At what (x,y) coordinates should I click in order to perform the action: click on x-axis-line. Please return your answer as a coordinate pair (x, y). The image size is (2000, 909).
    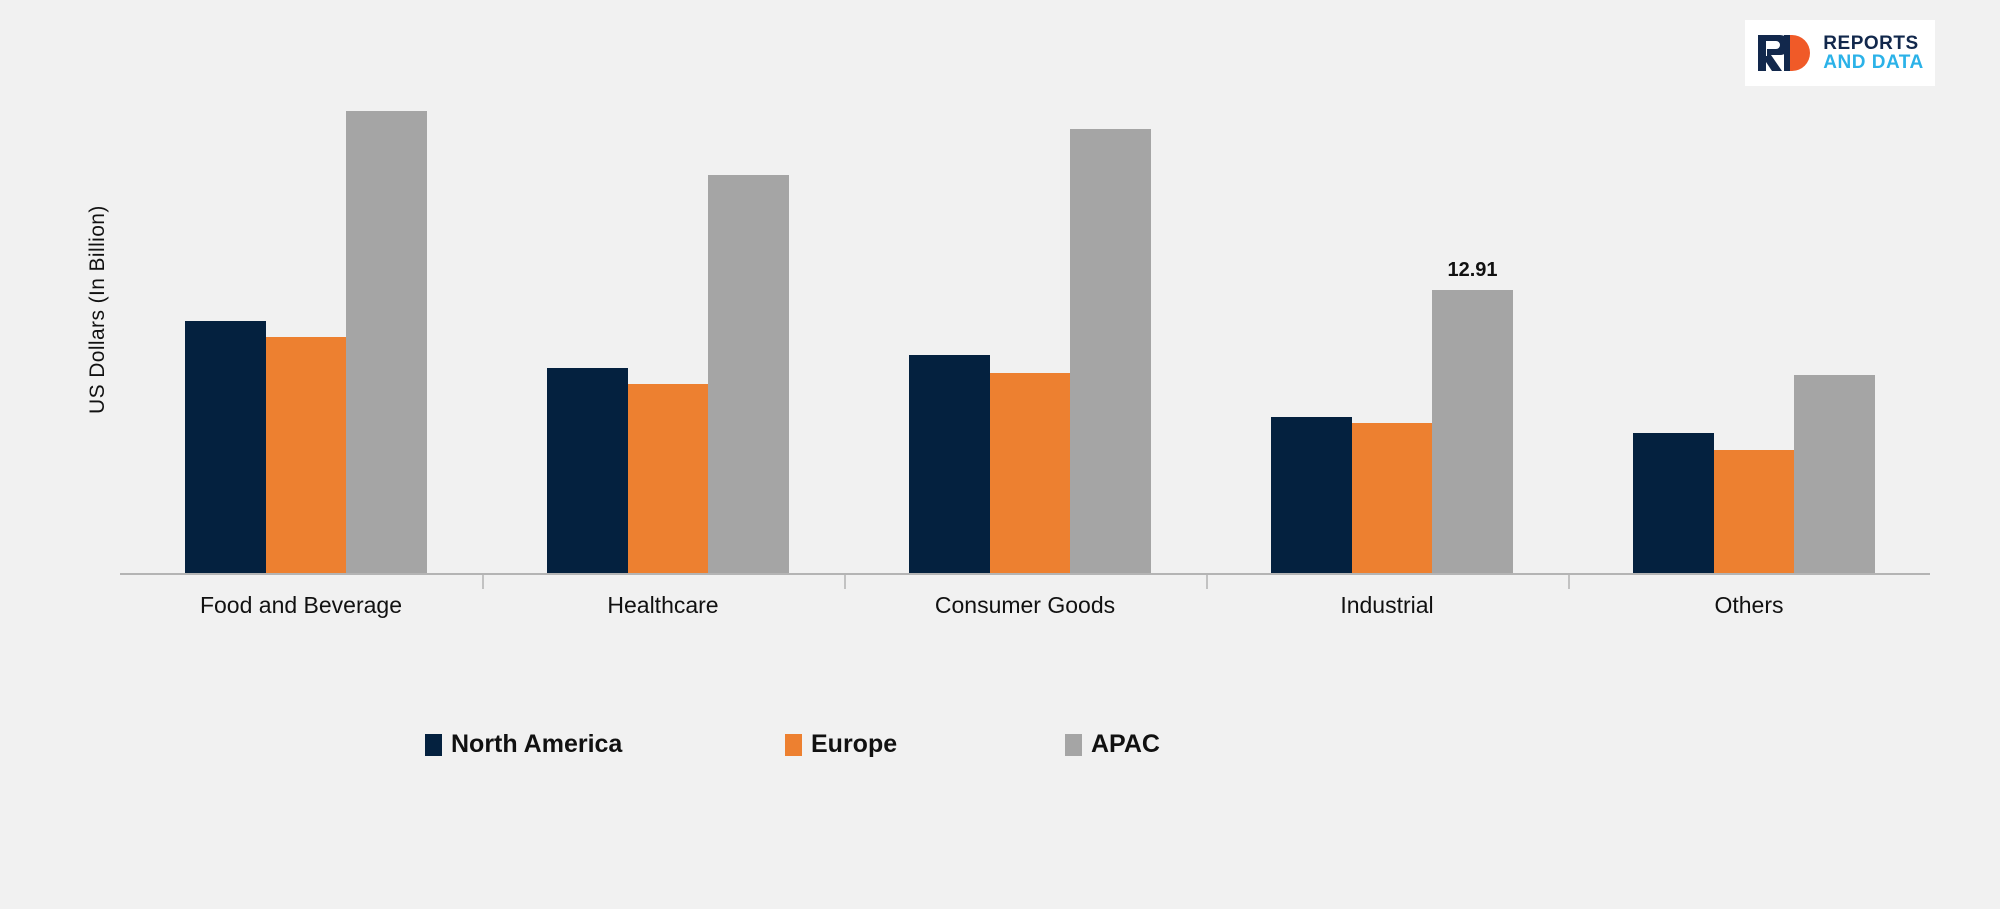
    Looking at the image, I should click on (1025, 574).